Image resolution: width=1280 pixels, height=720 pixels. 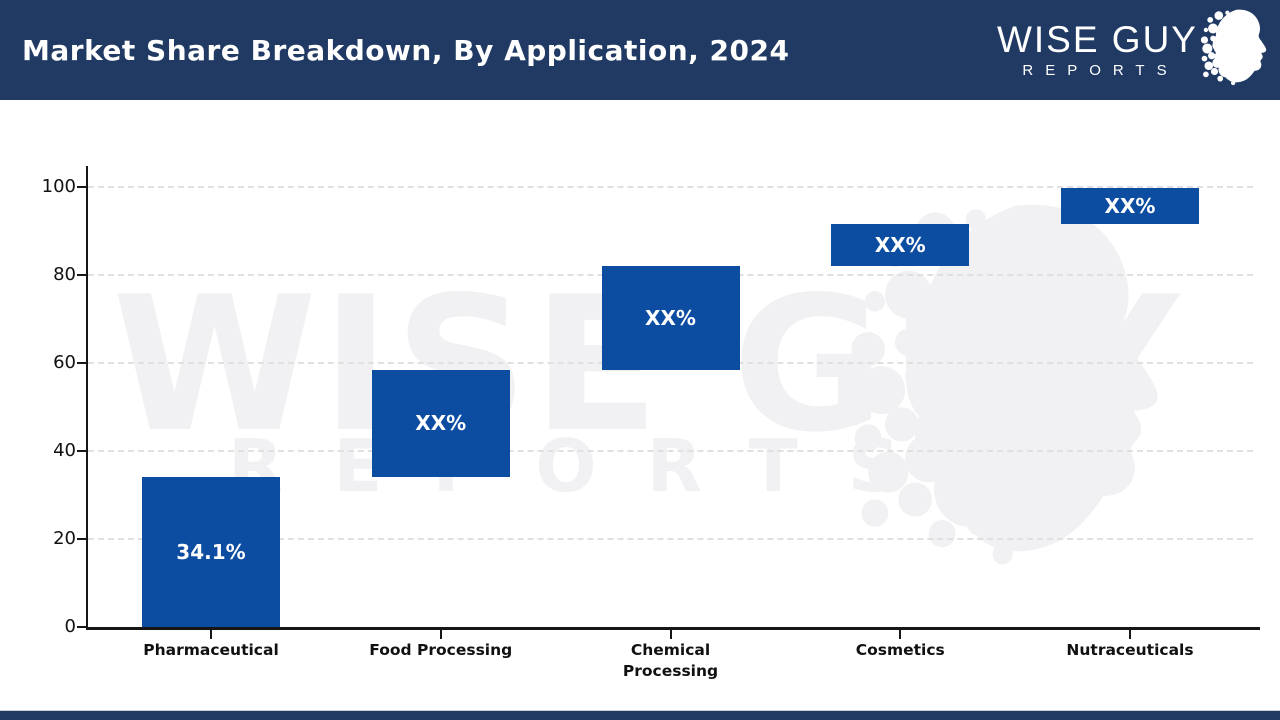 I want to click on bar-nutraceuticals: XX%, so click(x=1130, y=206).